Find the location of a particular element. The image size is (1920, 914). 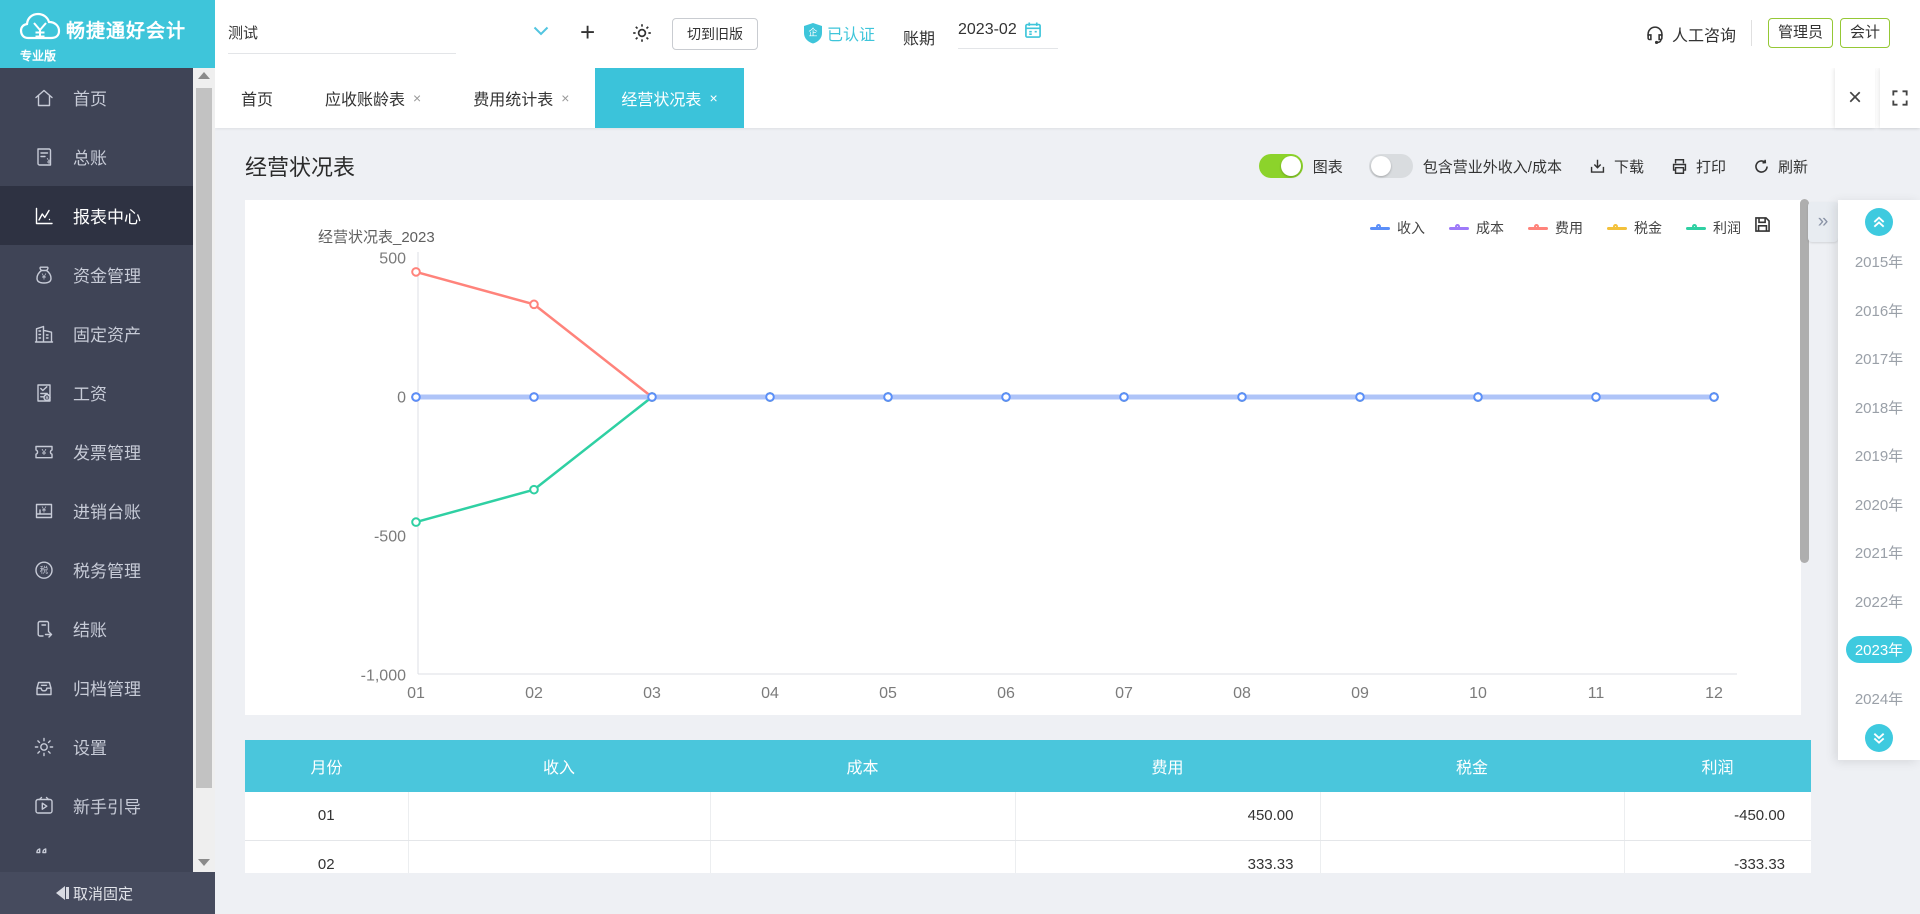

years-scroll-down-button is located at coordinates (1879, 738).